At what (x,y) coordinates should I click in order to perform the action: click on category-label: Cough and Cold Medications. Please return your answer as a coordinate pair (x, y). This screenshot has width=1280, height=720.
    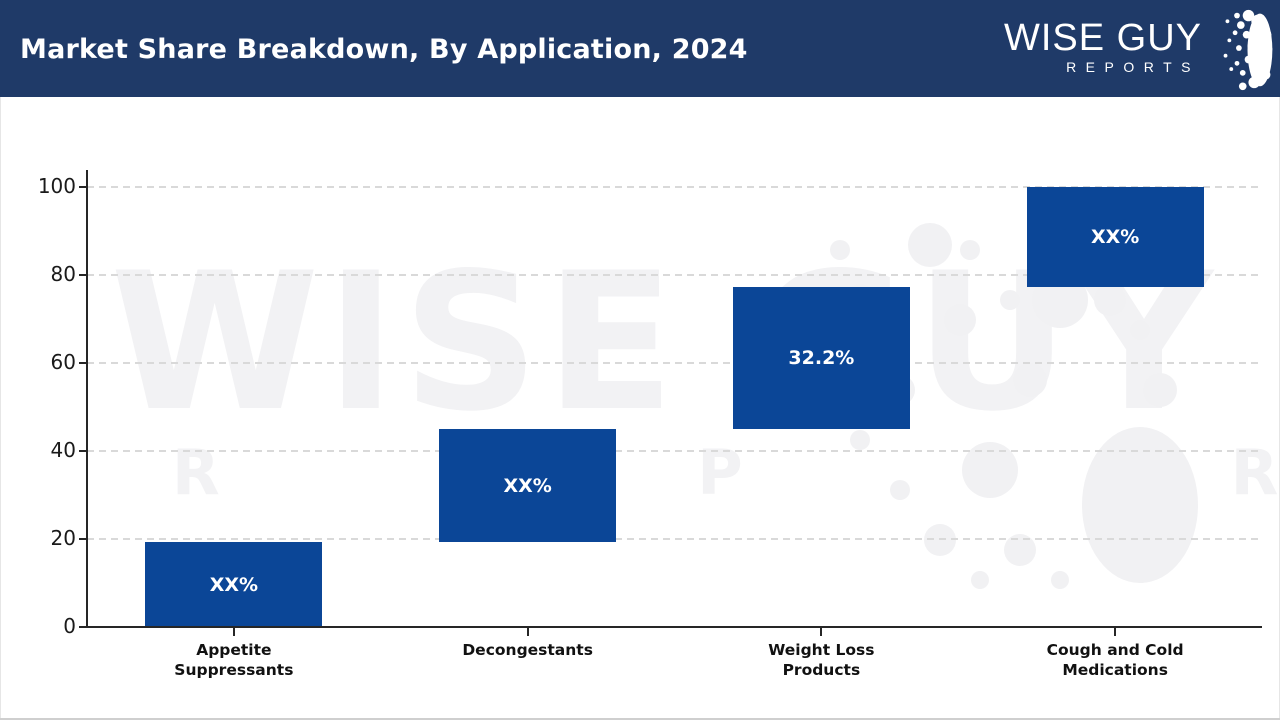
    Looking at the image, I should click on (1115, 660).